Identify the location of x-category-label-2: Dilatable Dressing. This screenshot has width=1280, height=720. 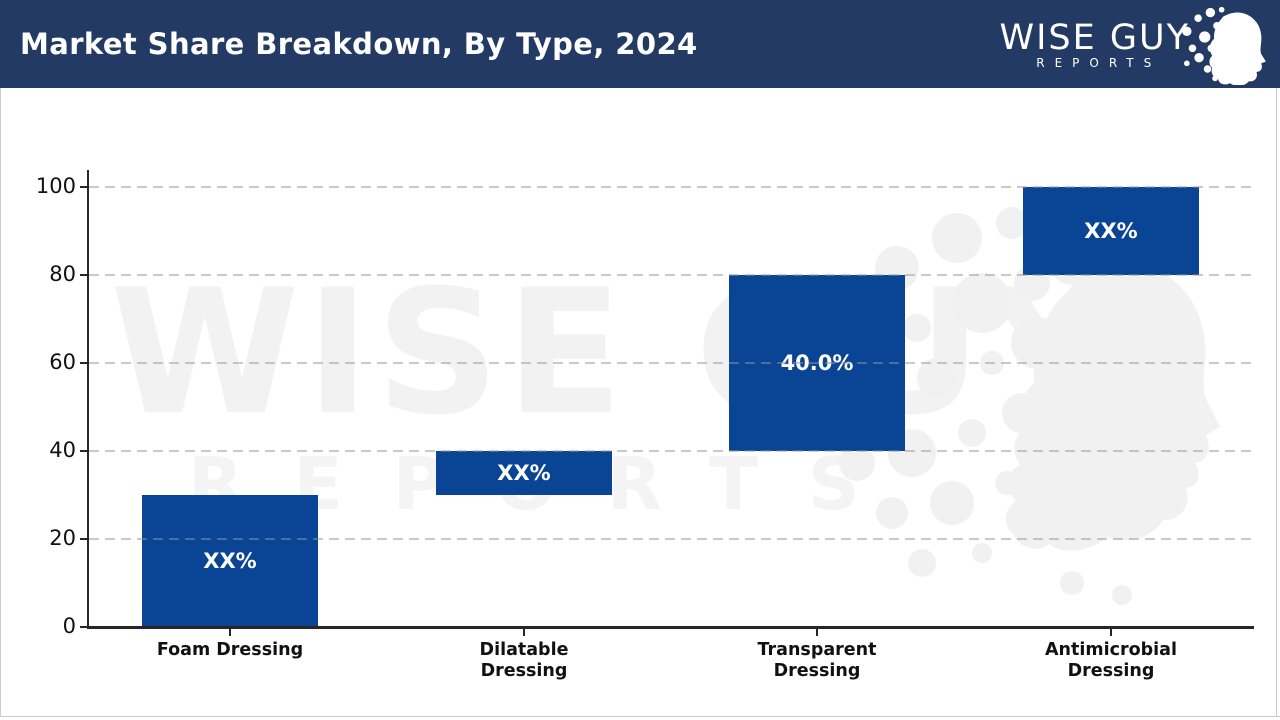
(524, 661).